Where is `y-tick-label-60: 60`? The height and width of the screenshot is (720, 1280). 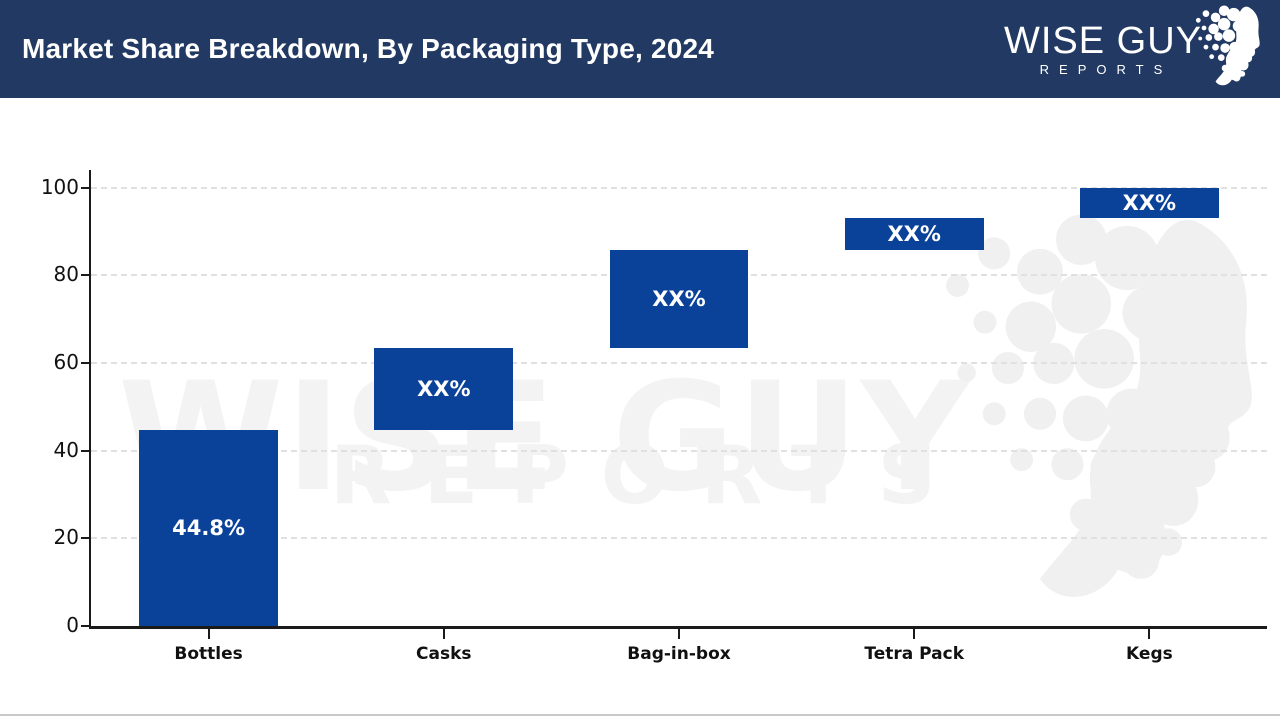
y-tick-label-60: 60 is located at coordinates (66, 361).